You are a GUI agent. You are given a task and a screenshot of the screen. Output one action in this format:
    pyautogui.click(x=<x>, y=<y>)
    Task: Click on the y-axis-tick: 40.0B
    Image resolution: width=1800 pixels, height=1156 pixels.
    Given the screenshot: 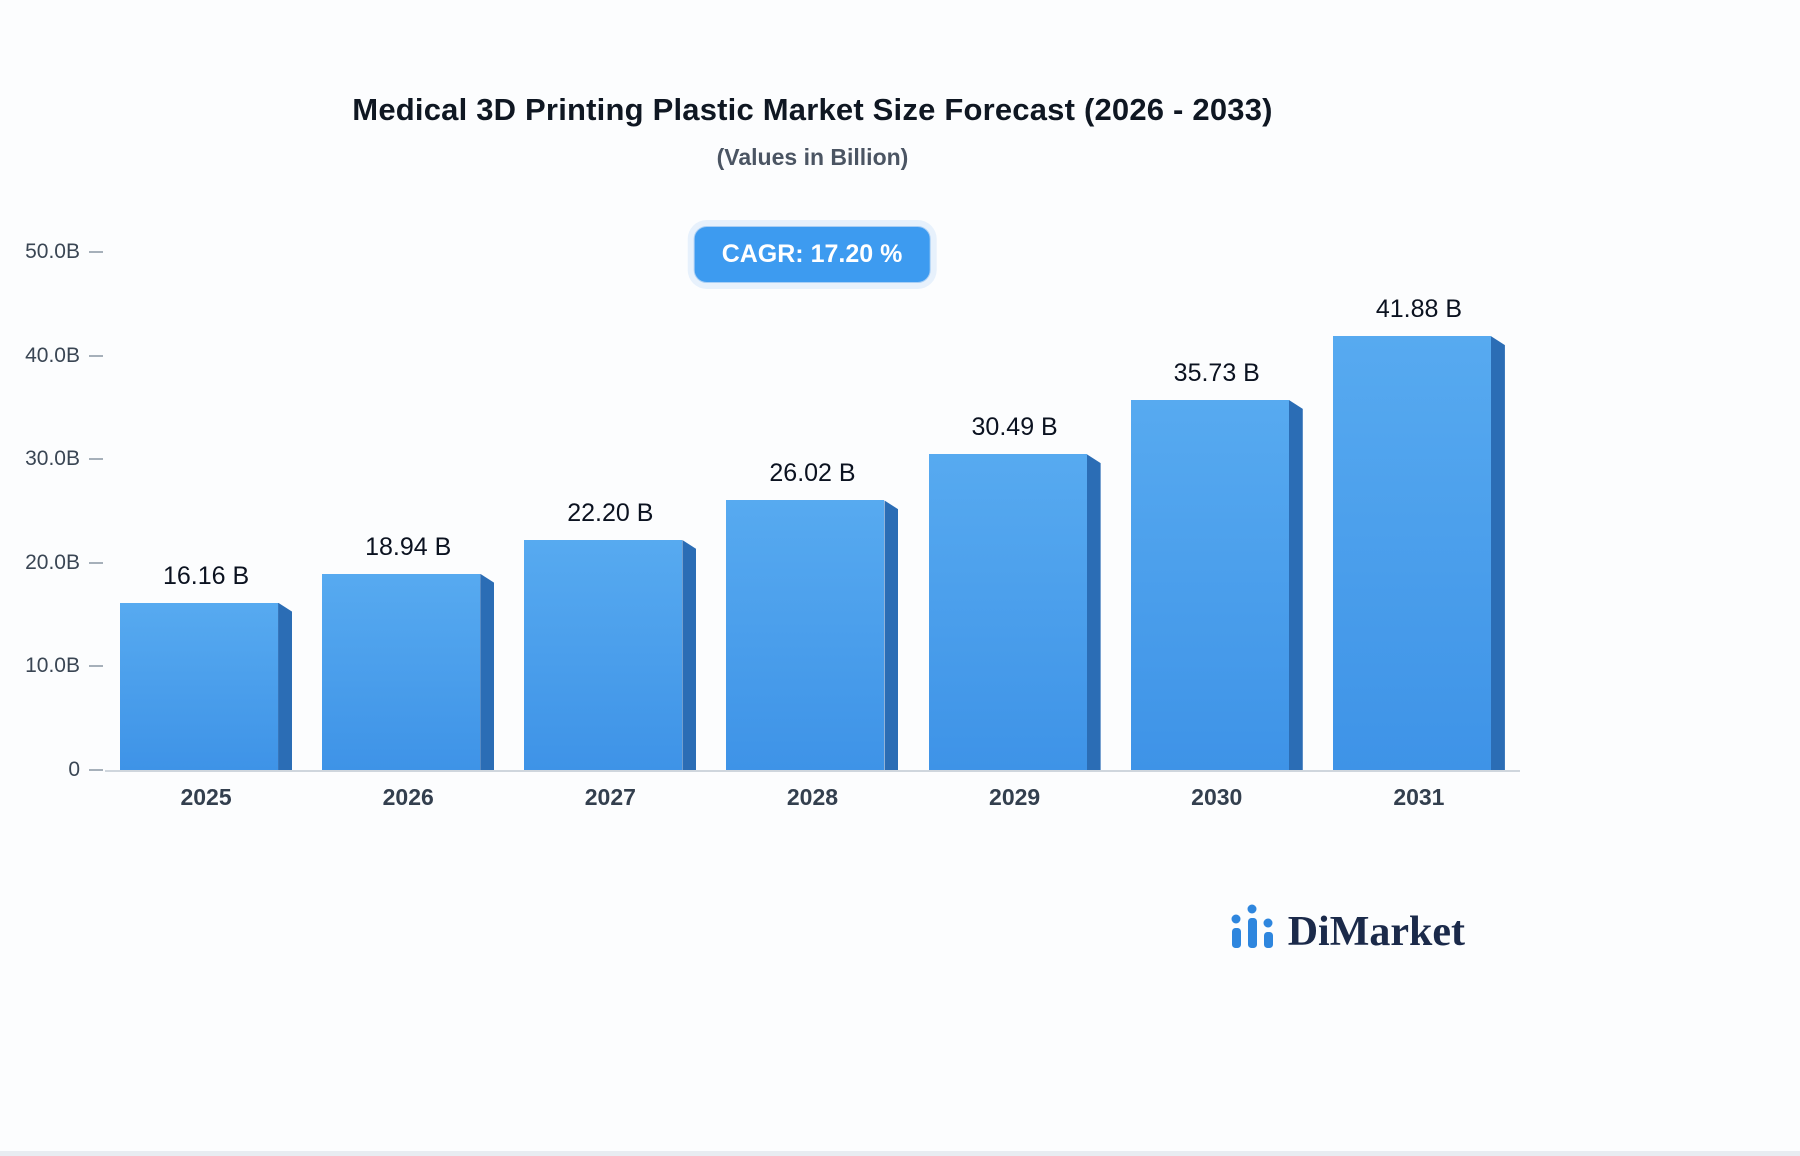 What is the action you would take?
    pyautogui.click(x=64, y=356)
    